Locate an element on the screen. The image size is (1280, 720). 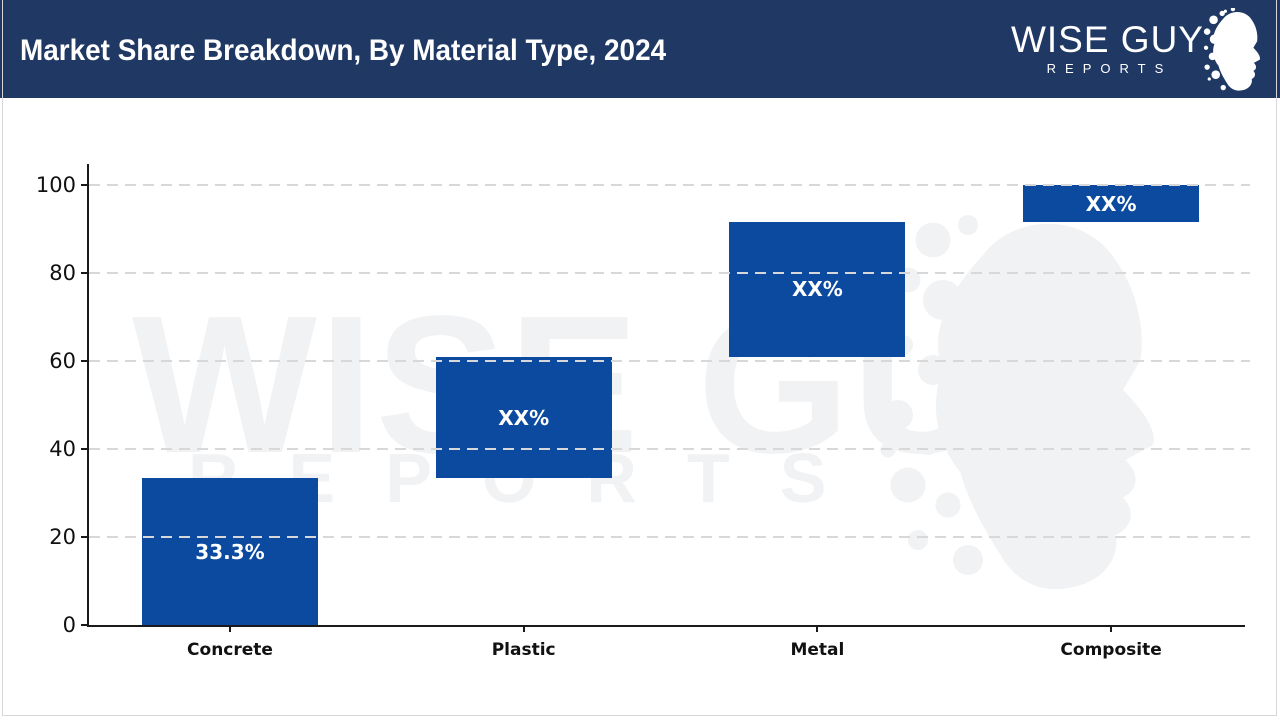
wiseguy-logo: WISE GUY REPORTS is located at coordinates (1138, 50).